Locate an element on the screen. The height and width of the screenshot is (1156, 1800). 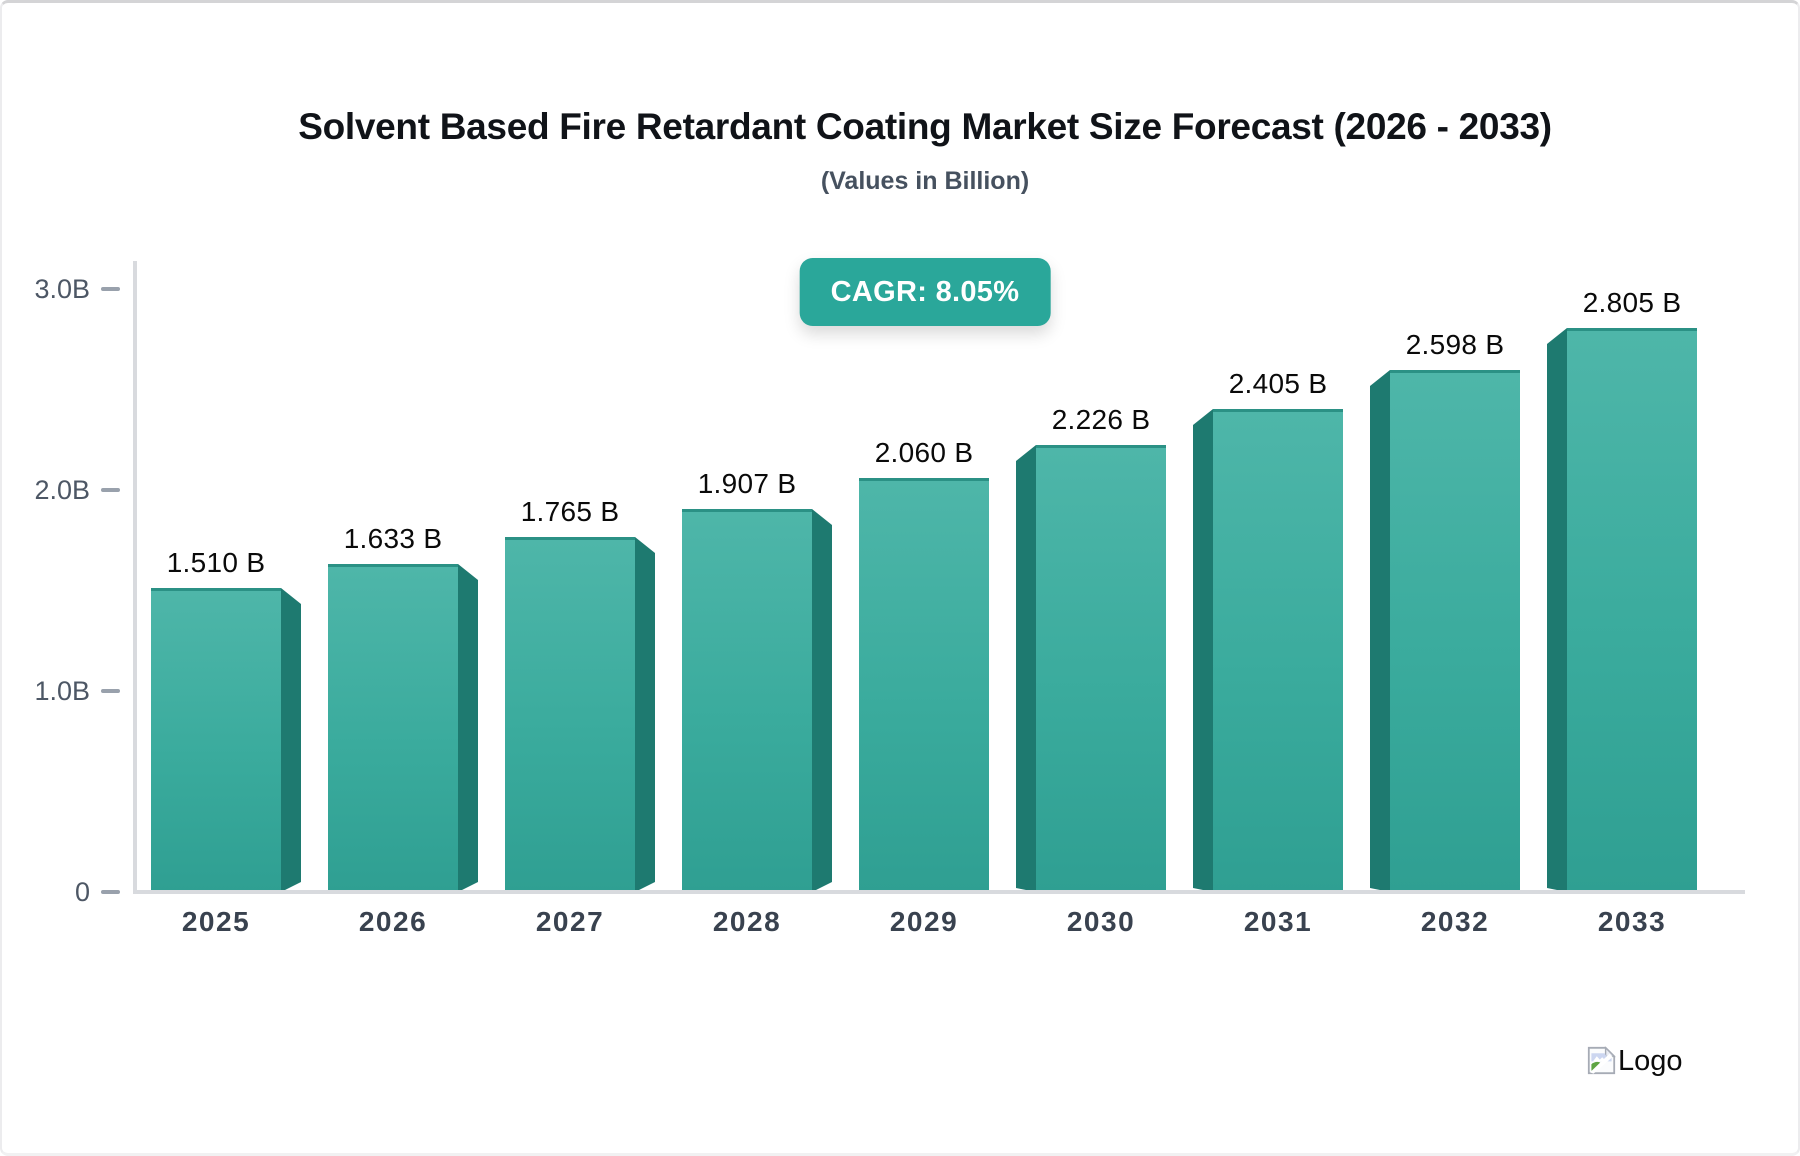
bar-value-label: 1.633 B is located at coordinates (393, 538).